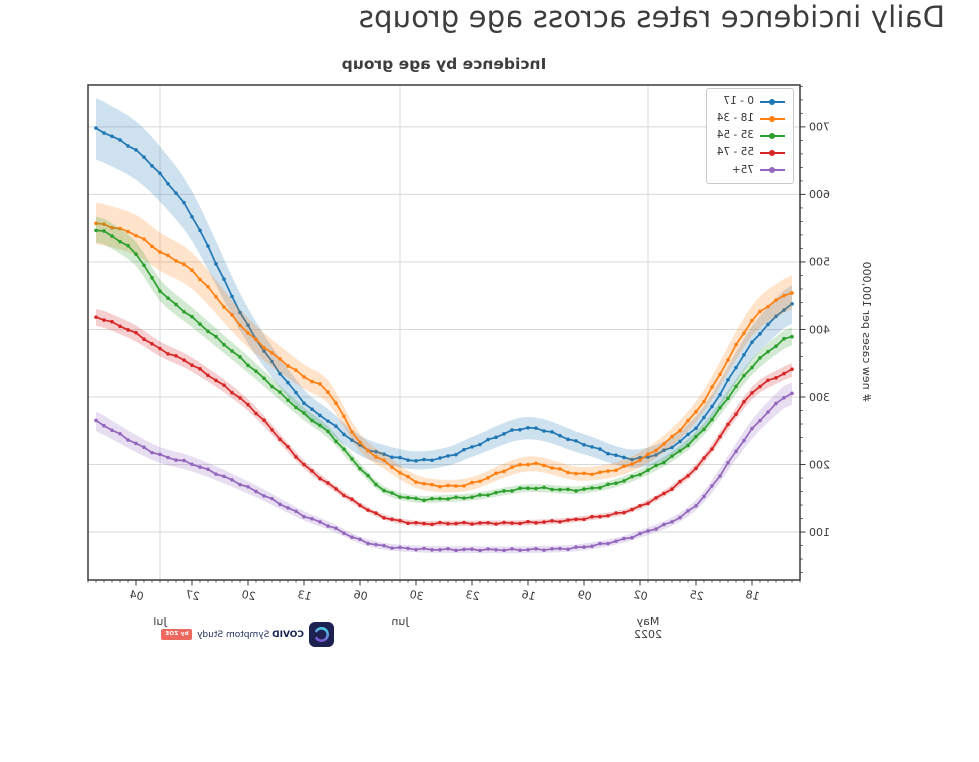 This screenshot has height=762, width=979. What do you see at coordinates (735, 135) in the screenshot?
I see `legend-label: 35 - 54` at bounding box center [735, 135].